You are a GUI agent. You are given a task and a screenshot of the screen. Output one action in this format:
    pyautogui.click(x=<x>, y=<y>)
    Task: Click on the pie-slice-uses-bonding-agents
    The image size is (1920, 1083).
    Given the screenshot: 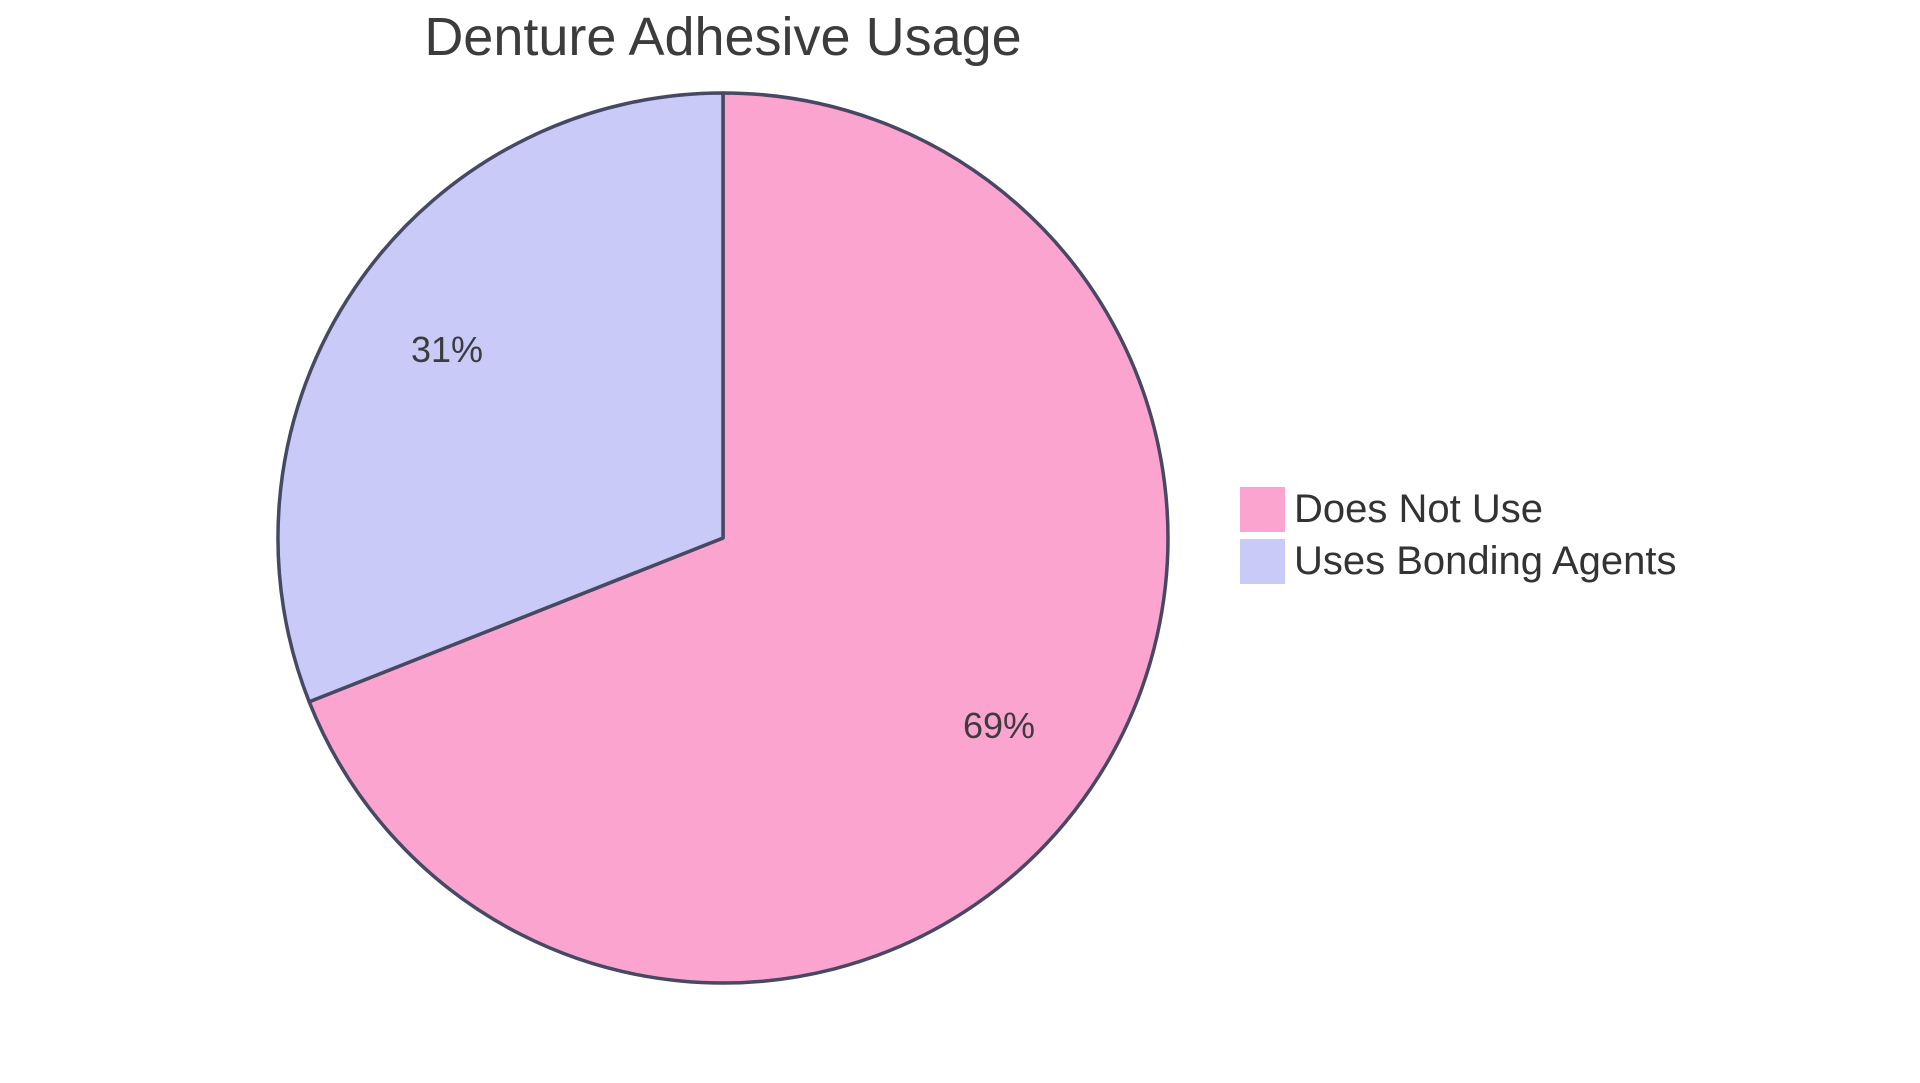 What is the action you would take?
    pyautogui.click(x=500, y=397)
    